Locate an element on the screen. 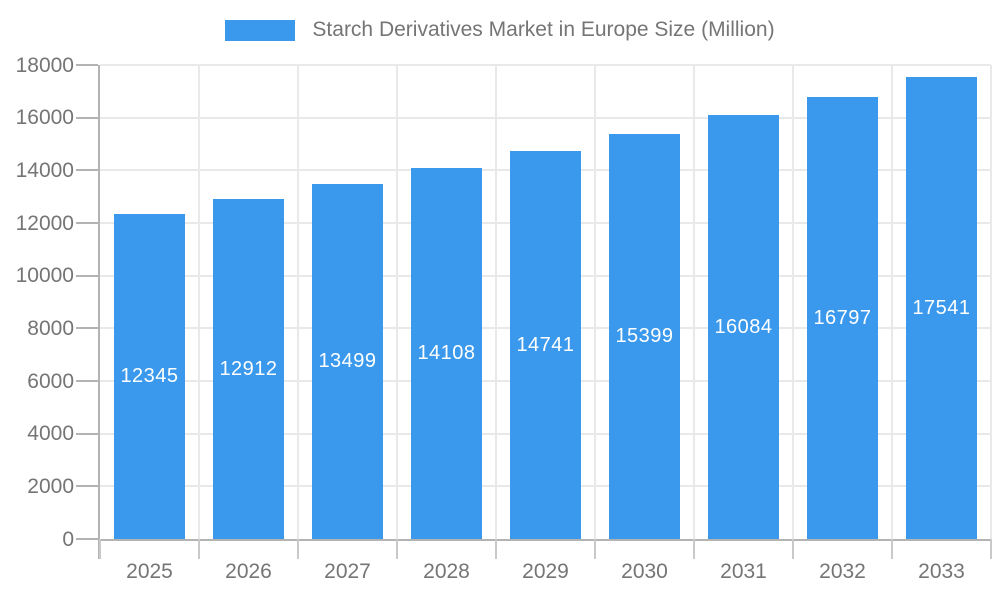 The width and height of the screenshot is (1000, 600). y-tick-label-4000: 4000 is located at coordinates (50, 434).